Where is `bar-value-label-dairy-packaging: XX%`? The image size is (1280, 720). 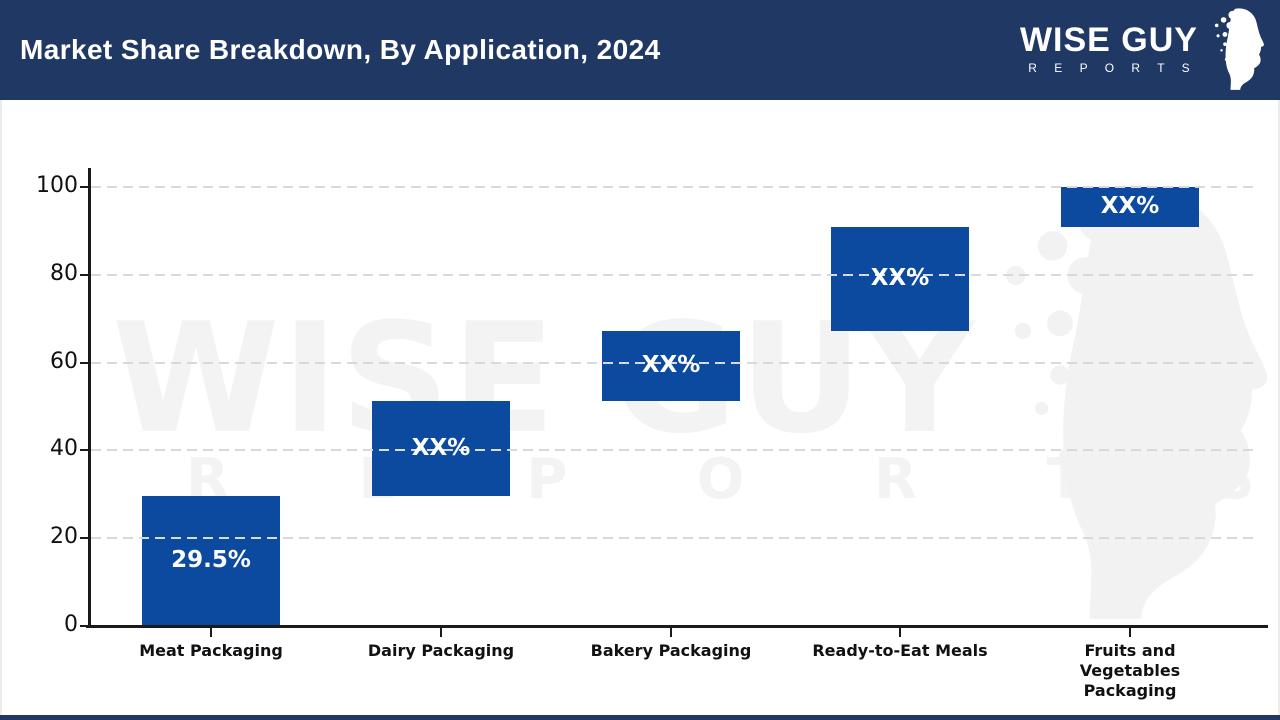
bar-value-label-dairy-packaging: XX% is located at coordinates (441, 447).